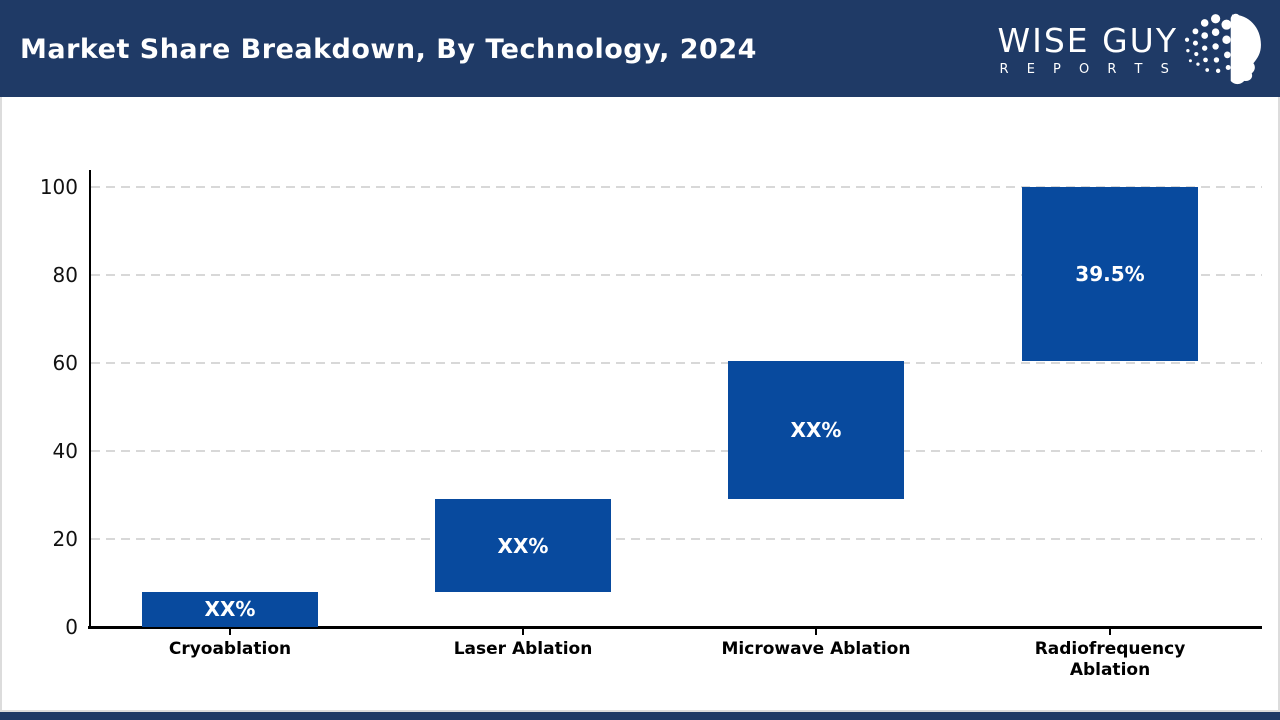 The width and height of the screenshot is (1280, 720). What do you see at coordinates (640, 716) in the screenshot?
I see `footer-bar` at bounding box center [640, 716].